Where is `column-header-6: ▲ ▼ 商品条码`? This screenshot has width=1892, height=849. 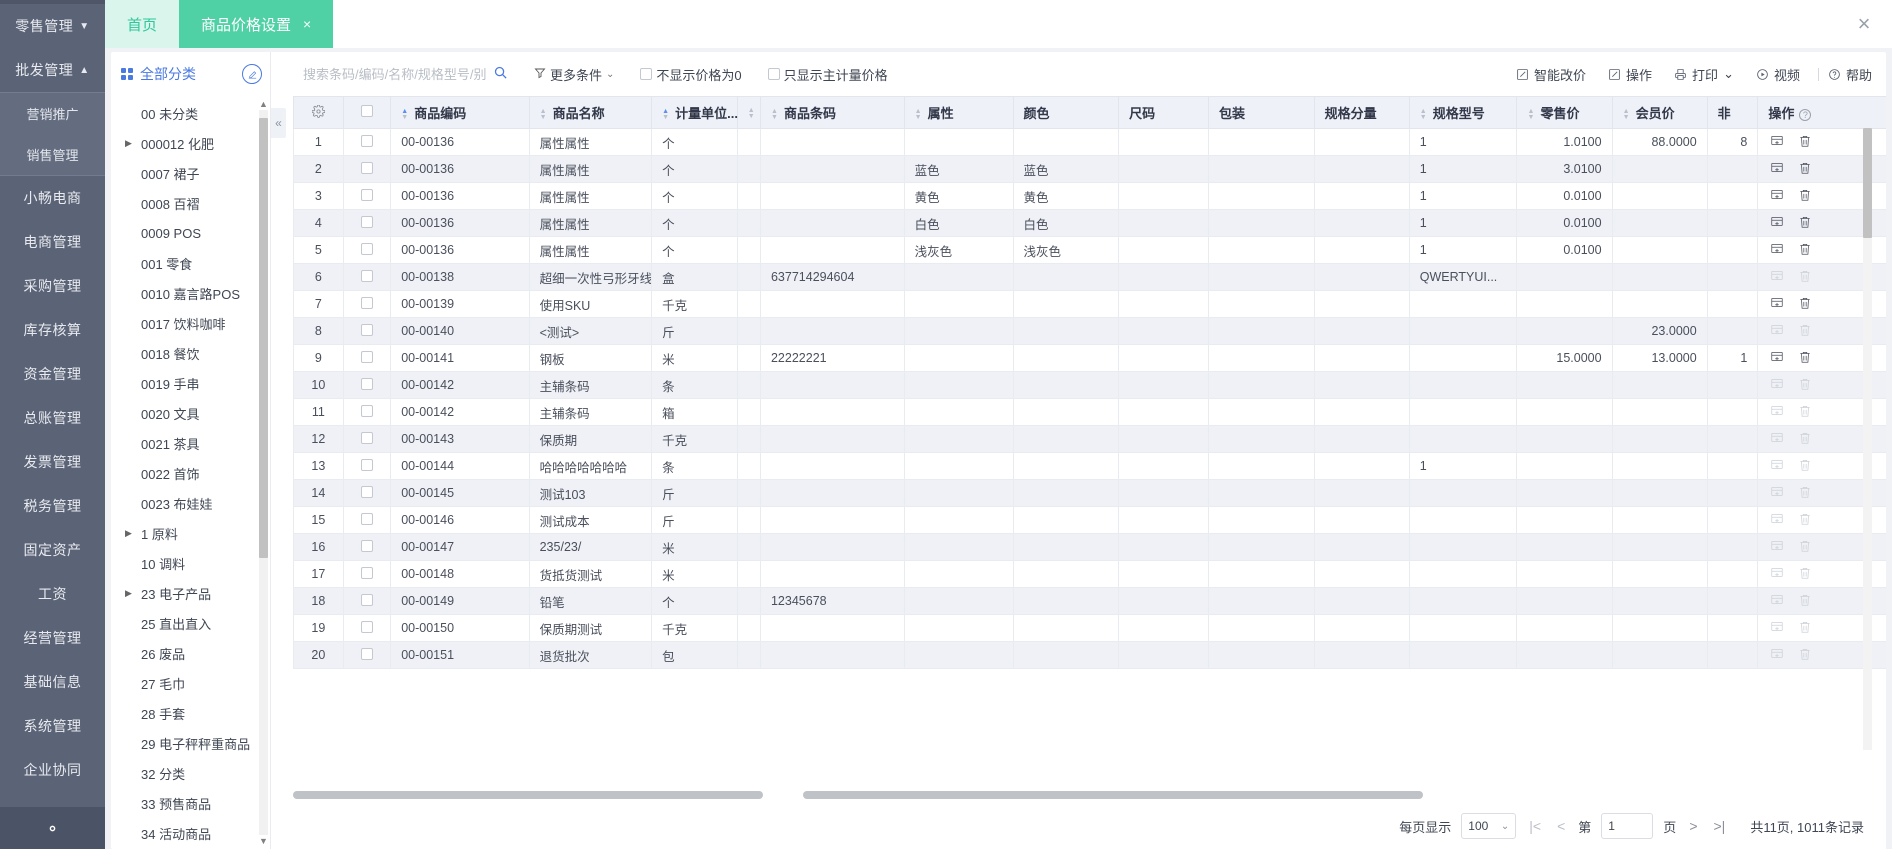 column-header-6: ▲ ▼ 商品条码 is located at coordinates (832, 112).